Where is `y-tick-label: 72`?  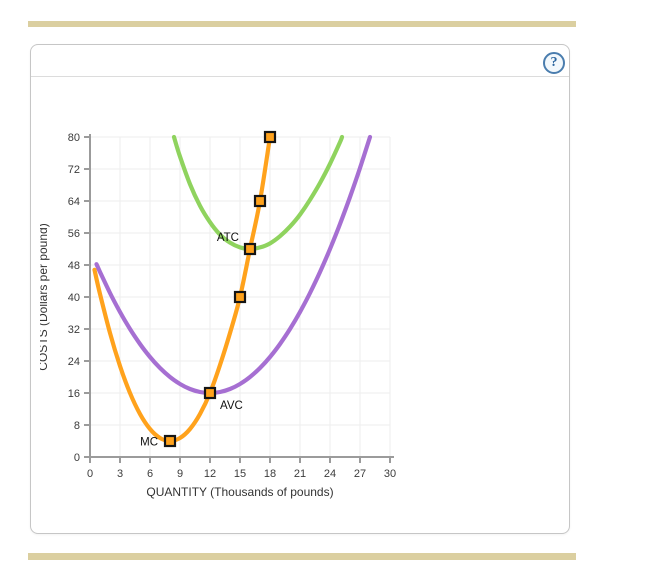 y-tick-label: 72 is located at coordinates (74, 170).